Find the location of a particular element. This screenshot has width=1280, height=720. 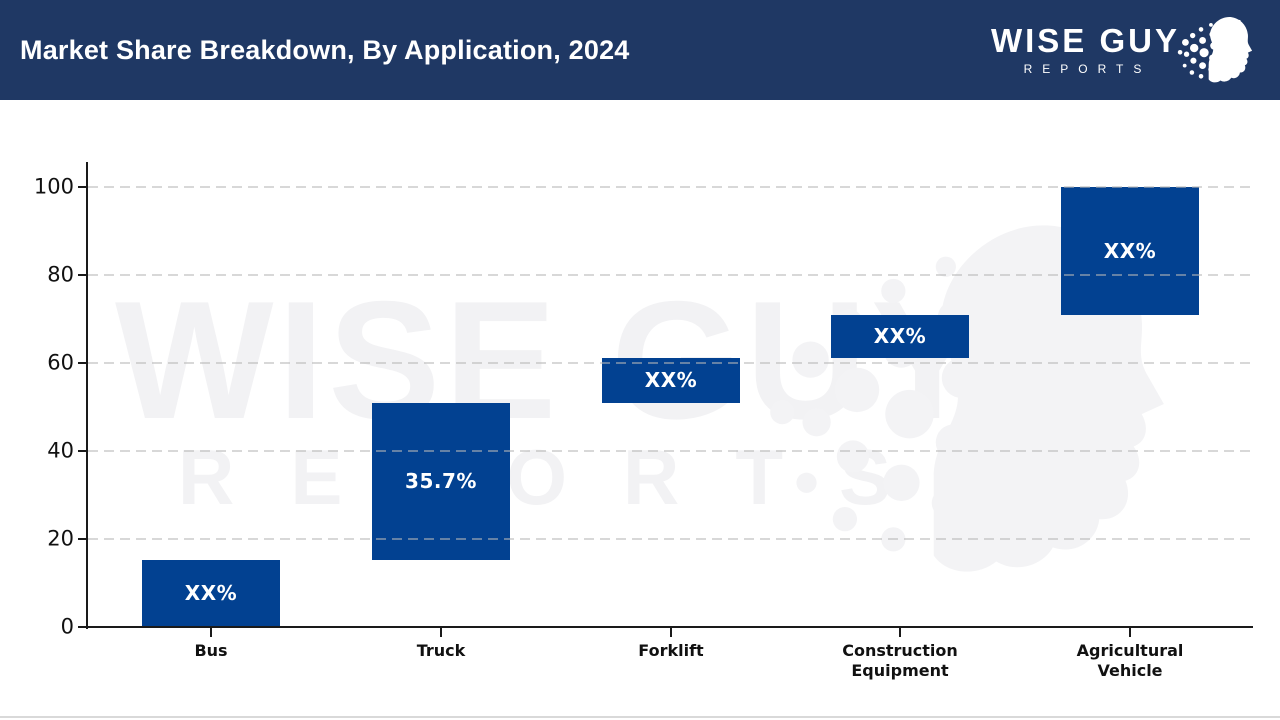

bar-value-label-agricultural-vehicle: XX% is located at coordinates (1130, 250).